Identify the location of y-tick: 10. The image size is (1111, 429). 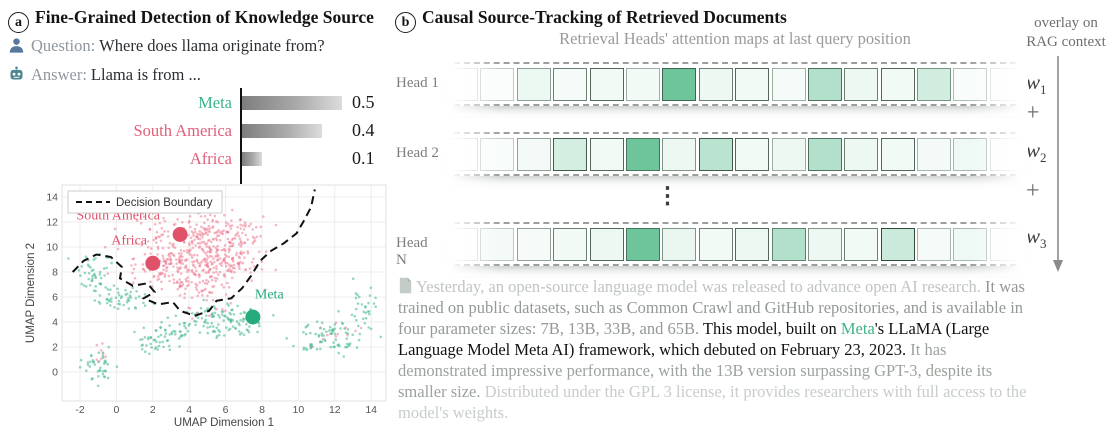
(52, 248).